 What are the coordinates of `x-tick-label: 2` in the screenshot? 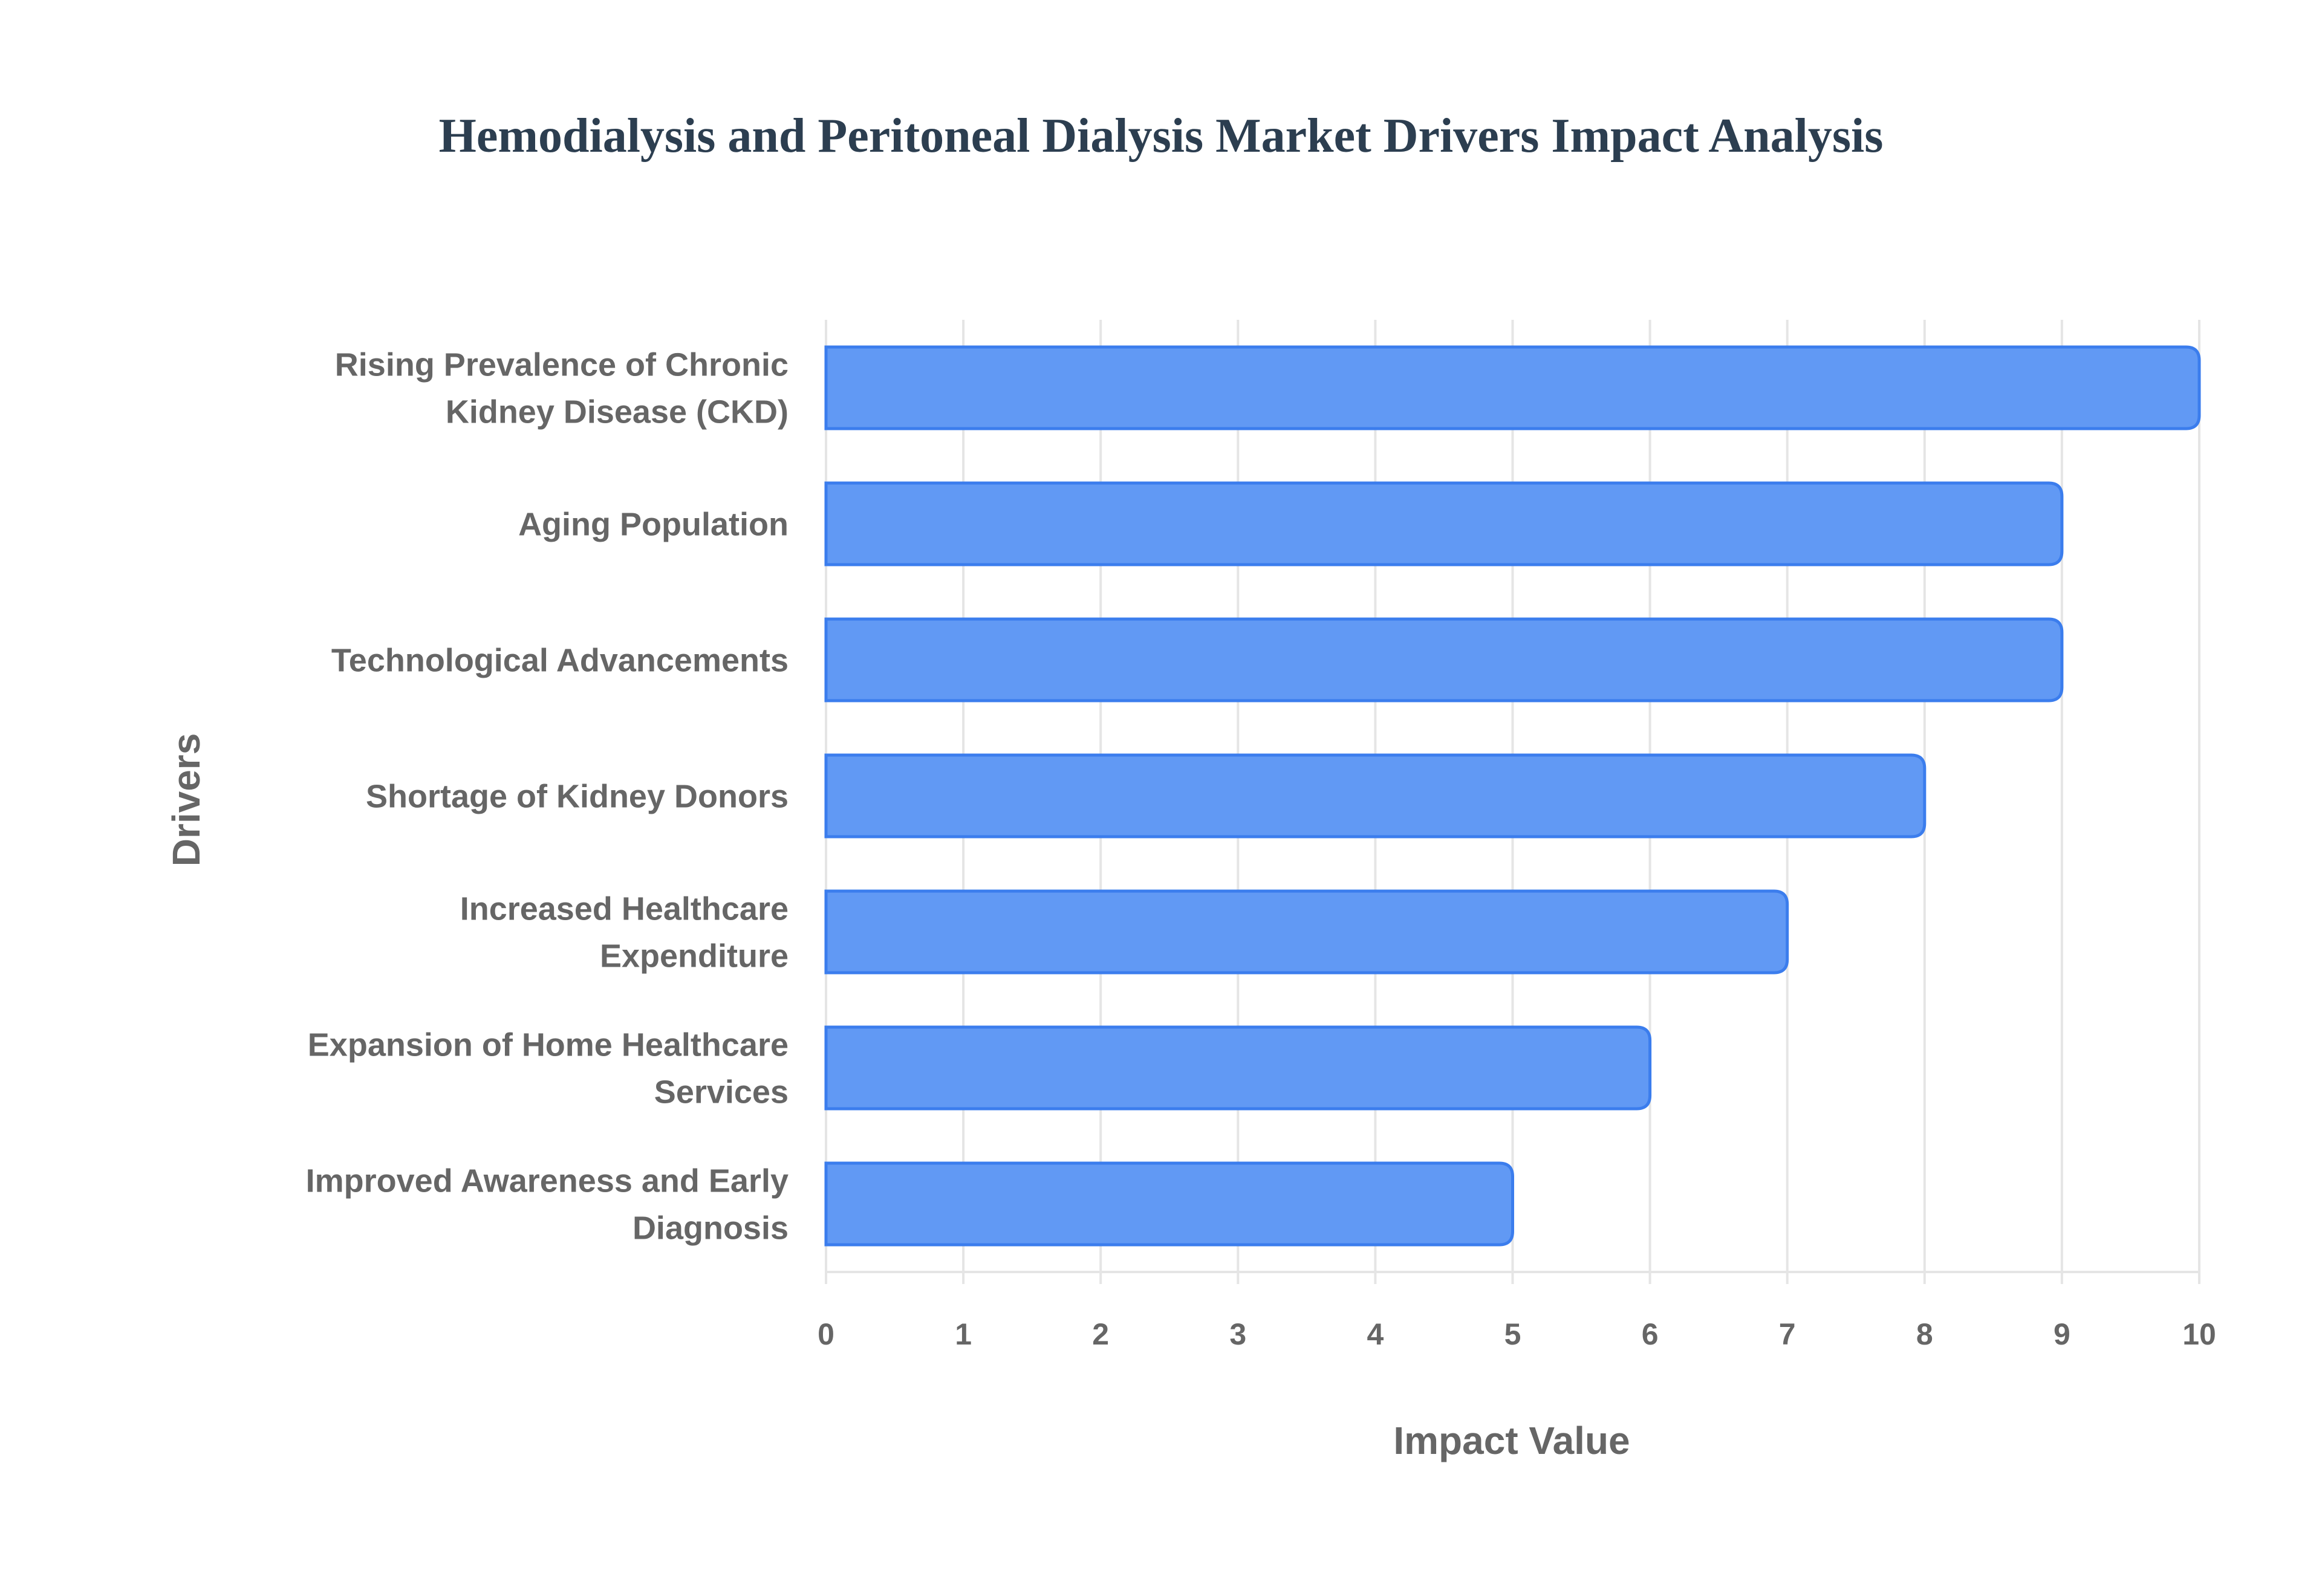 It's located at (1100, 1334).